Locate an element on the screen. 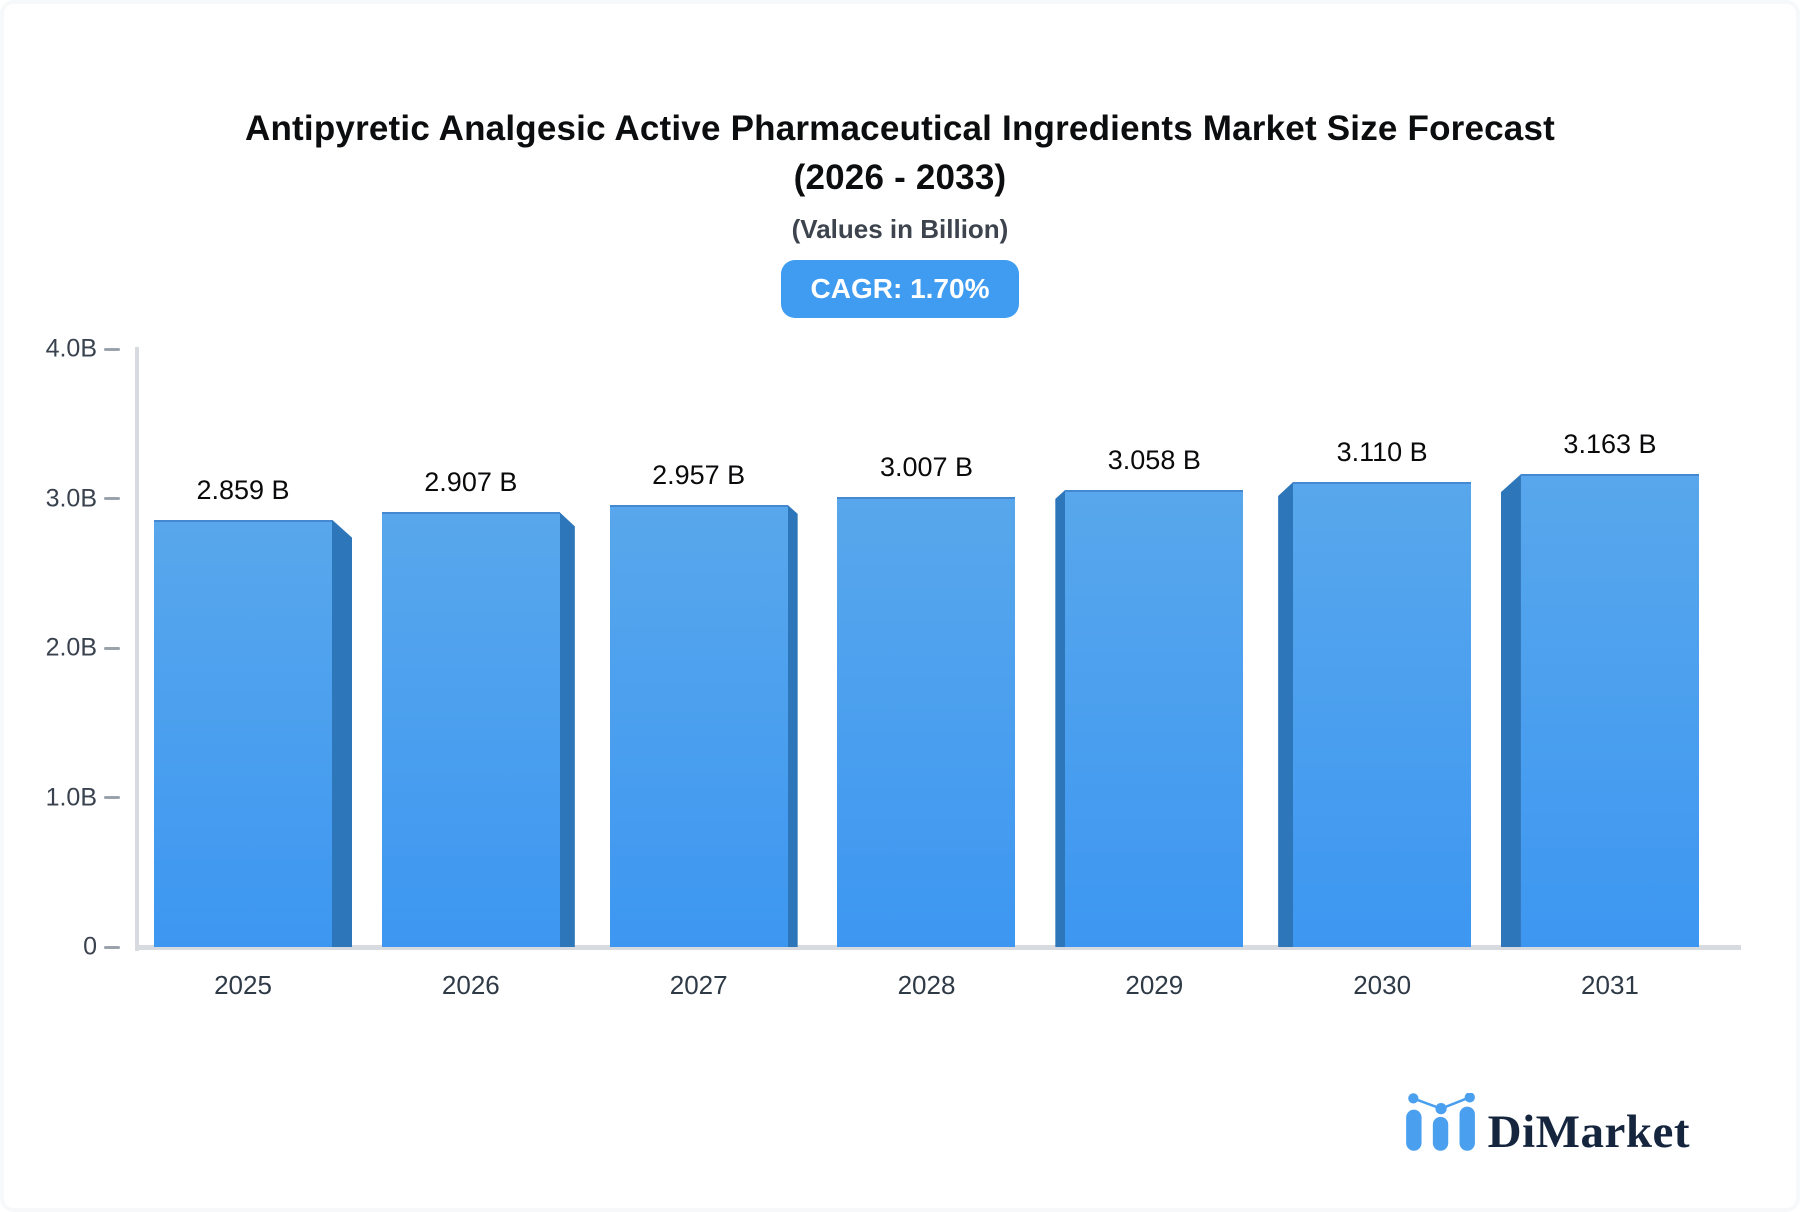 The image size is (1800, 1212). bar-value-label: 2.957 B is located at coordinates (699, 474).